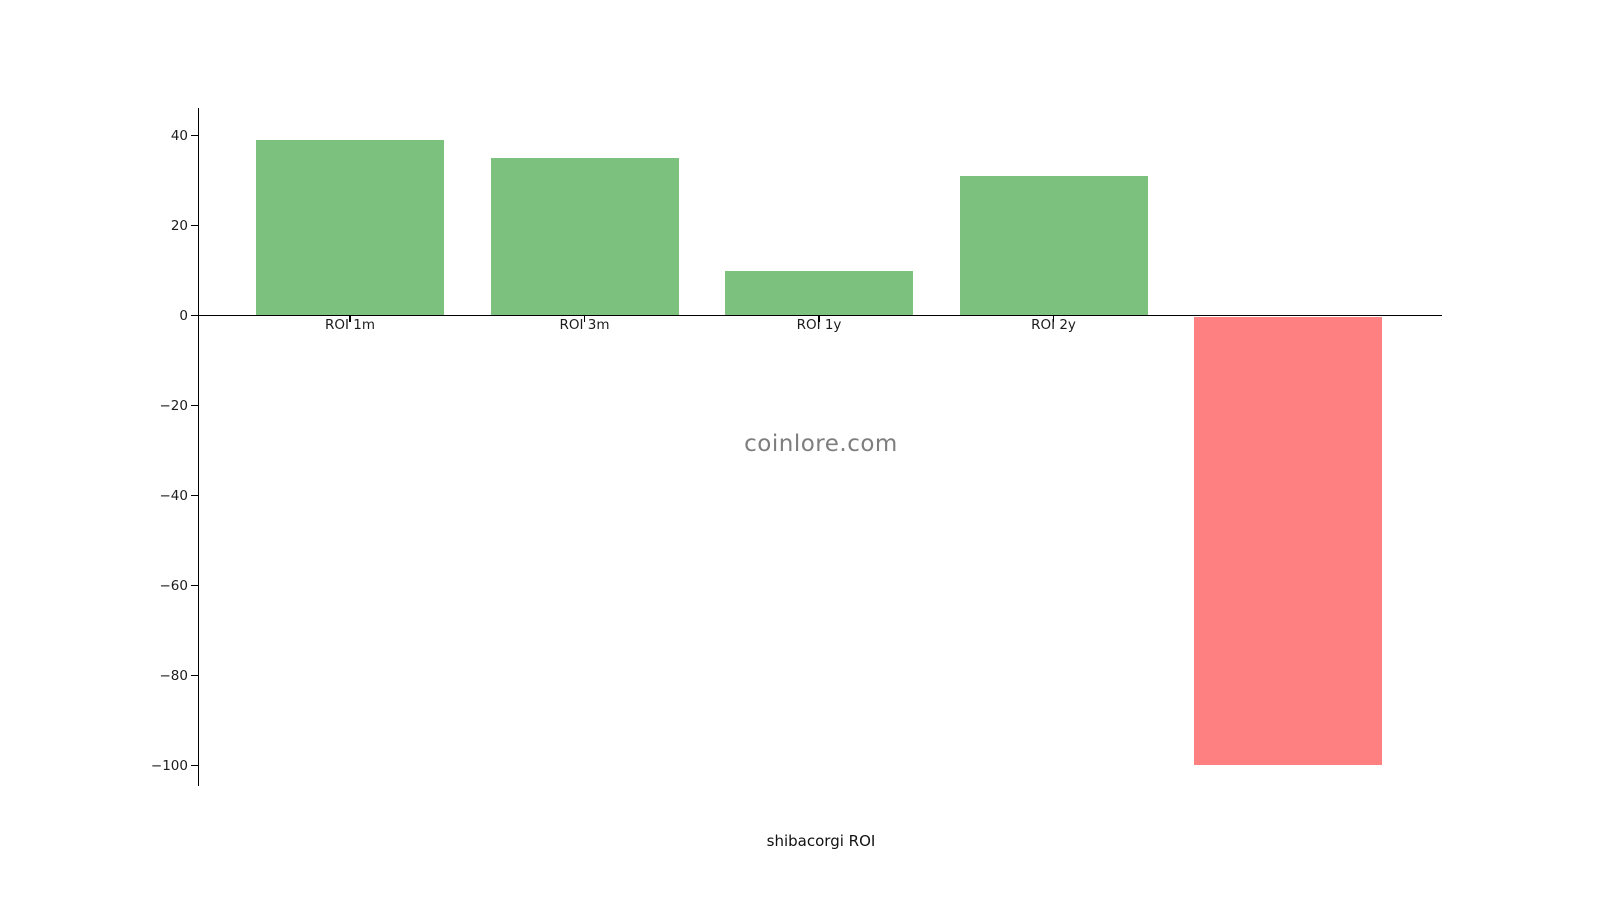  What do you see at coordinates (183, 315) in the screenshot?
I see `y-tick-label: 0` at bounding box center [183, 315].